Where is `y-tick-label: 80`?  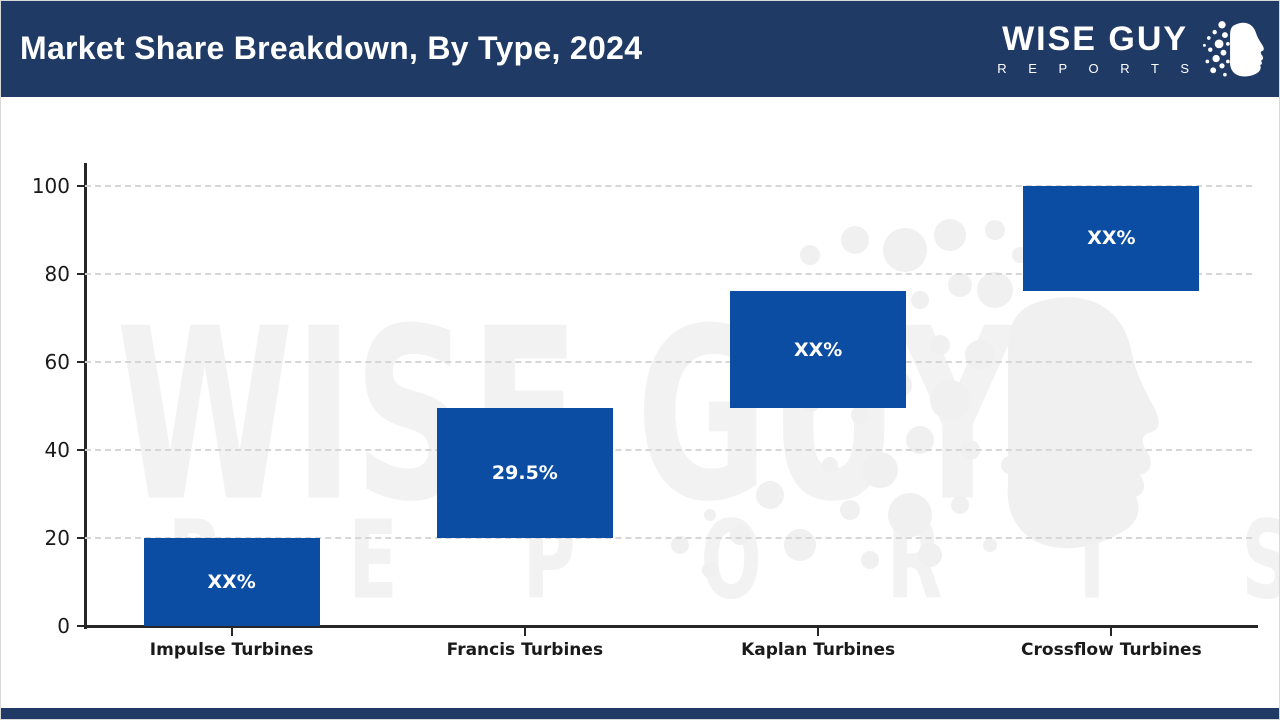
y-tick-label: 80 is located at coordinates (57, 273).